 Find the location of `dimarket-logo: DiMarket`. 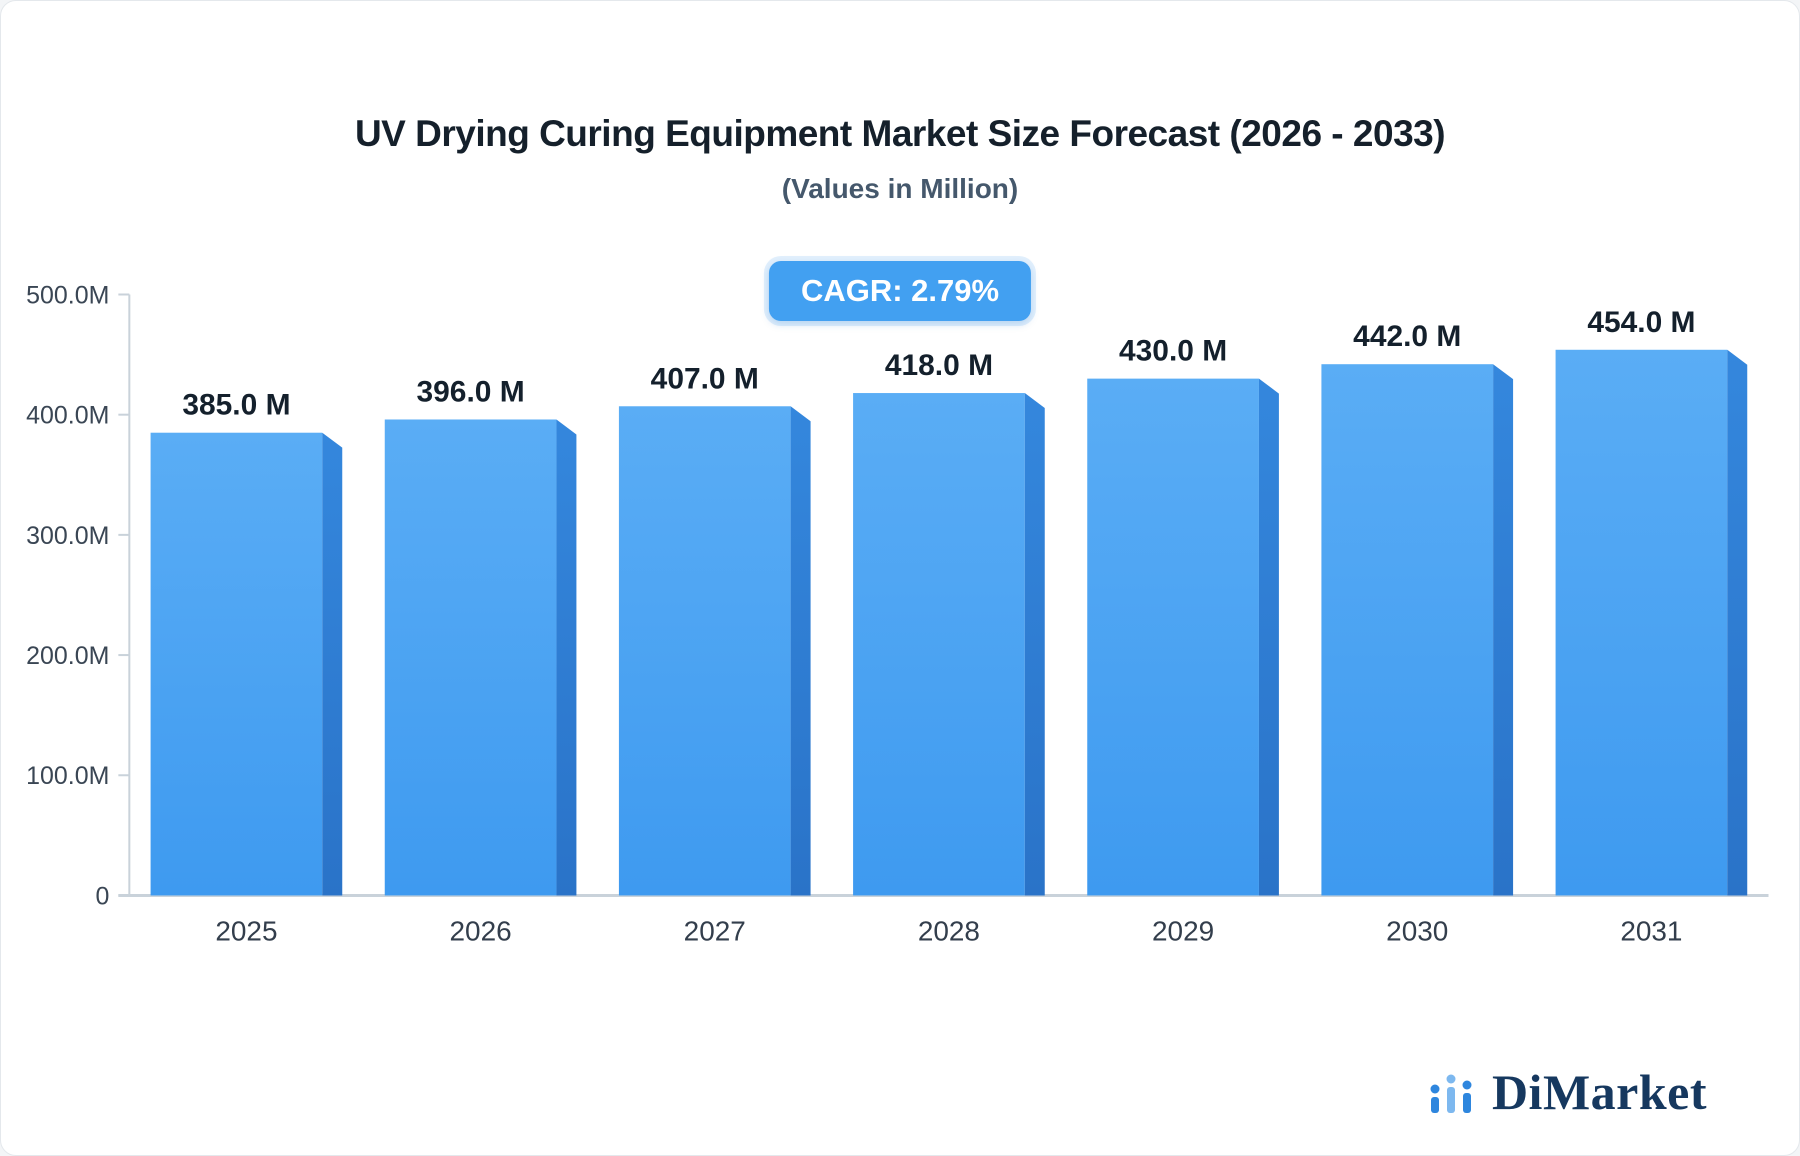

dimarket-logo: DiMarket is located at coordinates (1566, 1092).